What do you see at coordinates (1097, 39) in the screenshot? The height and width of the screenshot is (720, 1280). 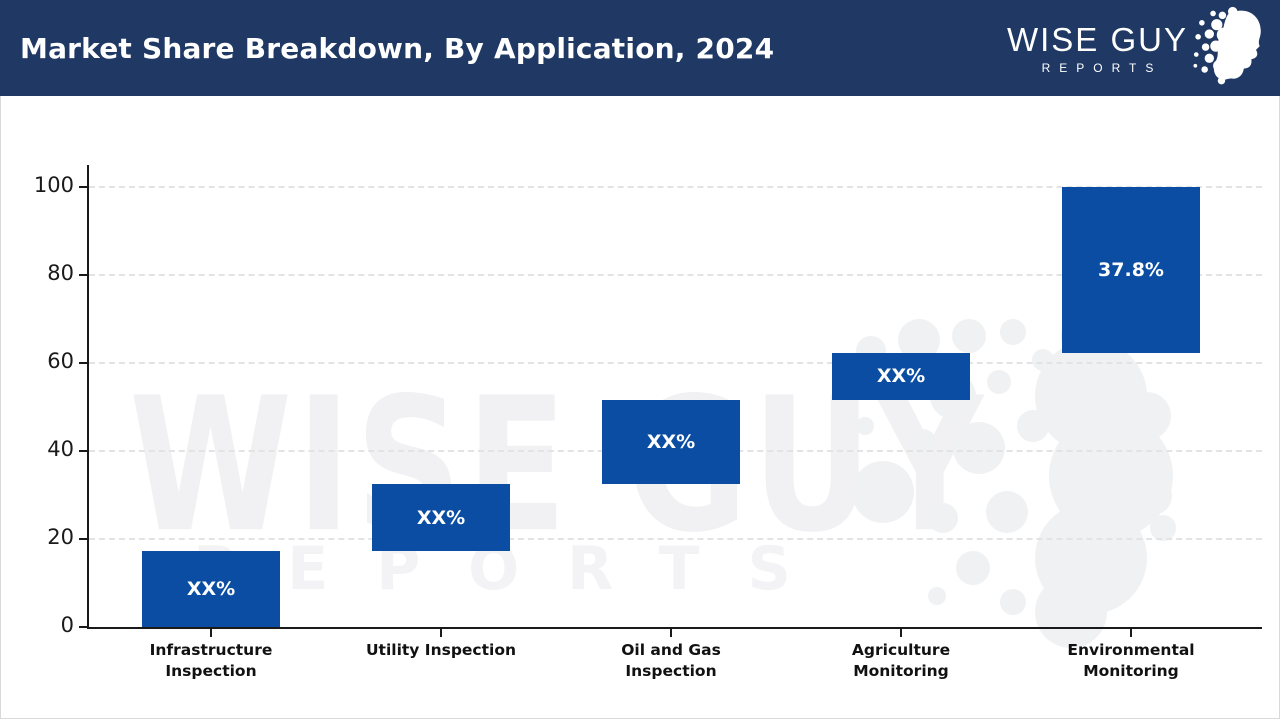 I see `logo-wordmark: WISE GUY` at bounding box center [1097, 39].